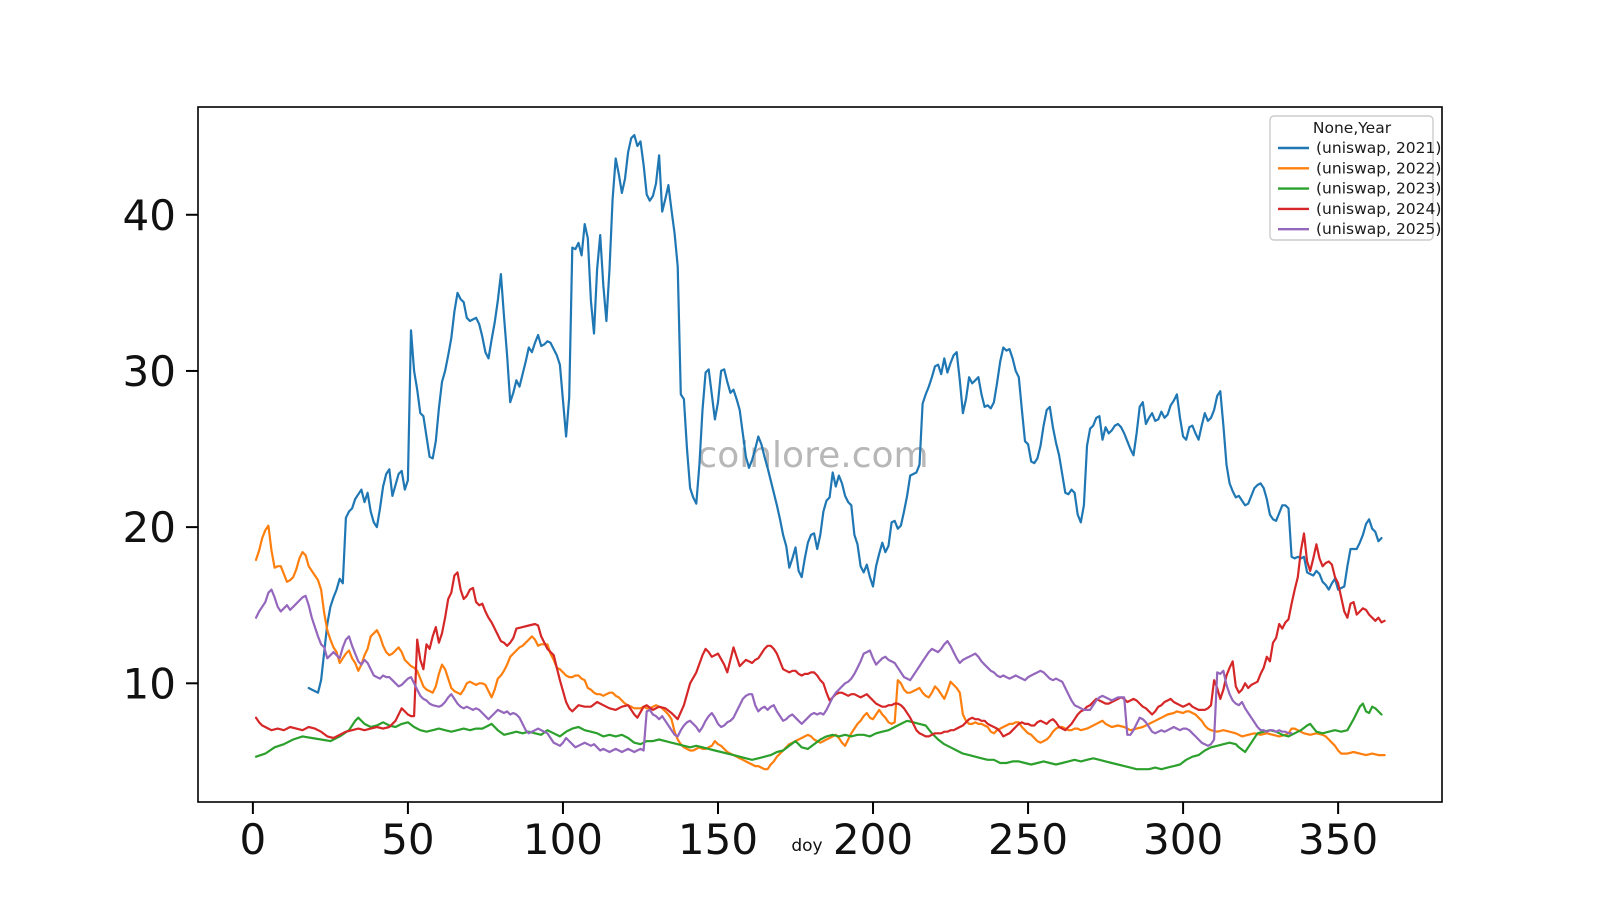 This screenshot has width=1600, height=900. I want to click on legend-label-uniswap-2023: (uniswap, 2023), so click(1378, 189).